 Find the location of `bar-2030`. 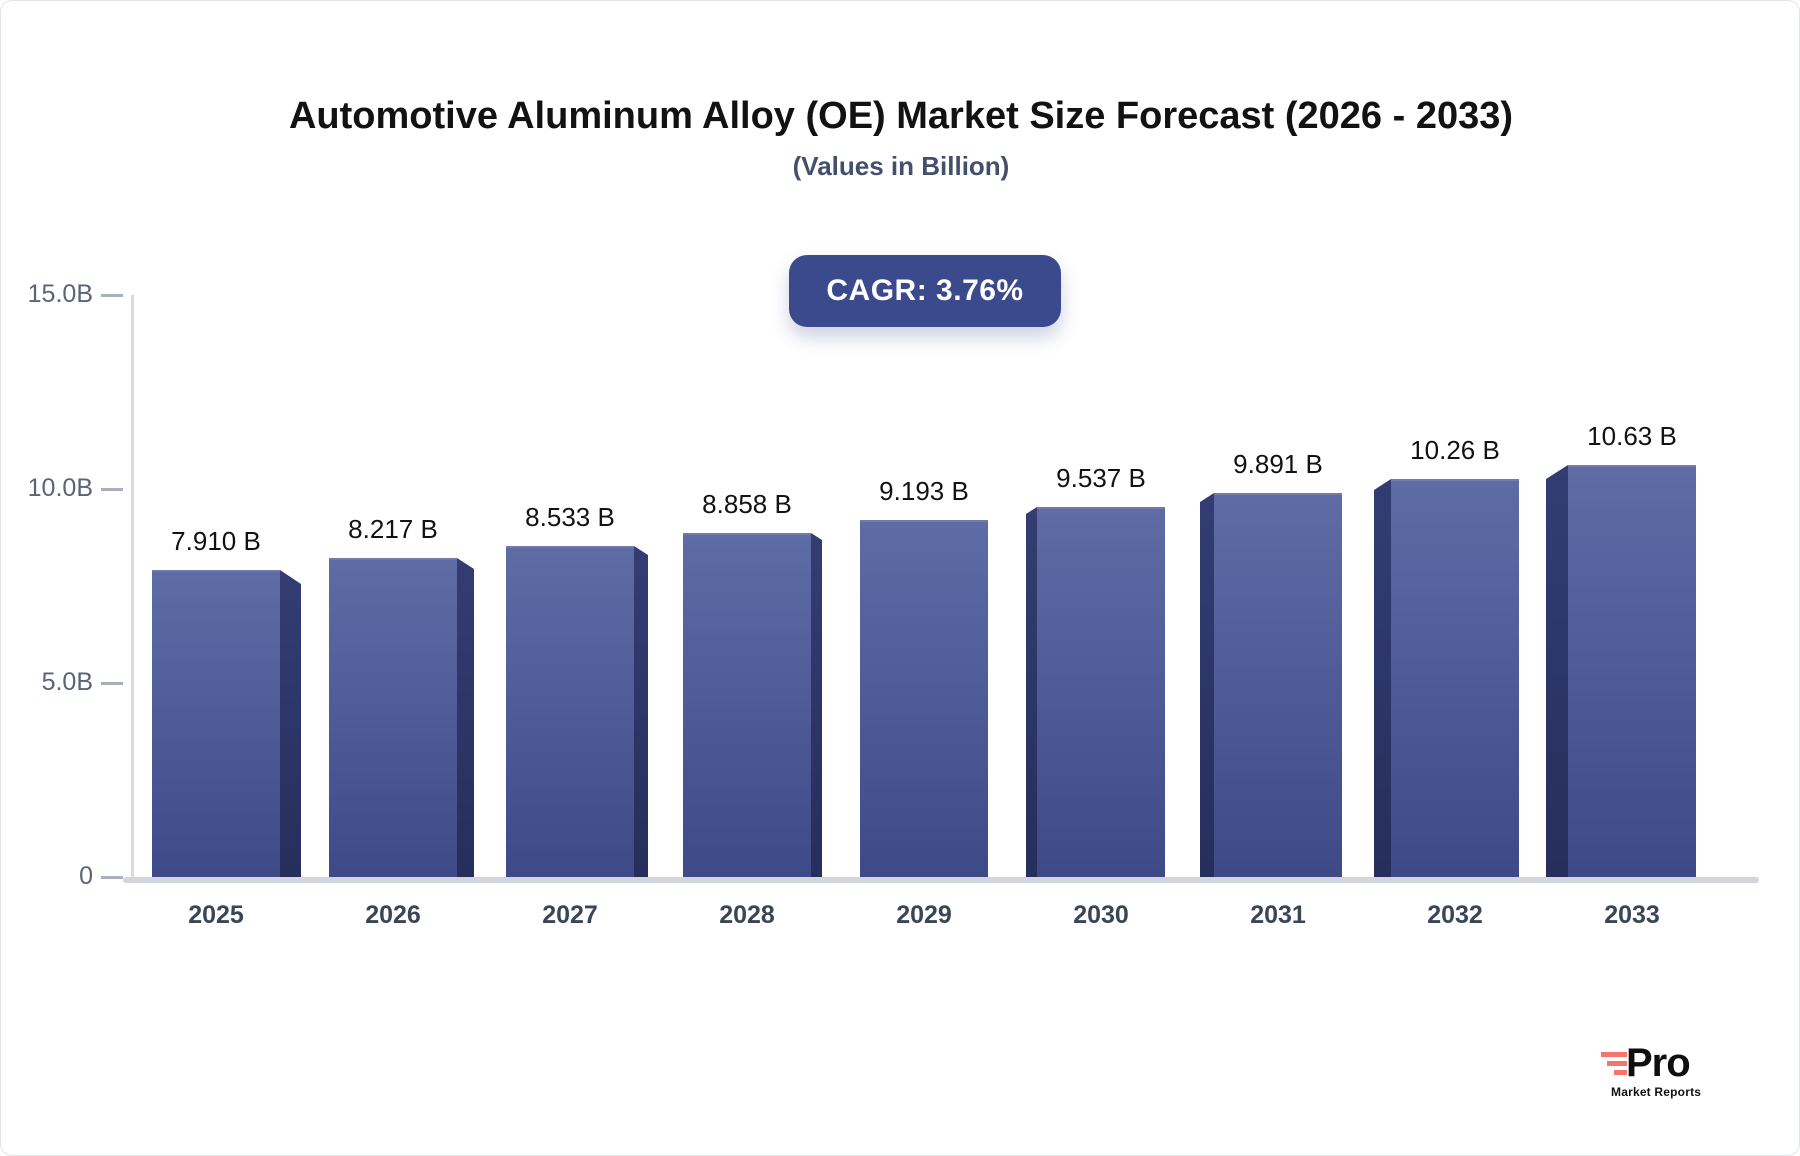

bar-2030 is located at coordinates (1101, 692).